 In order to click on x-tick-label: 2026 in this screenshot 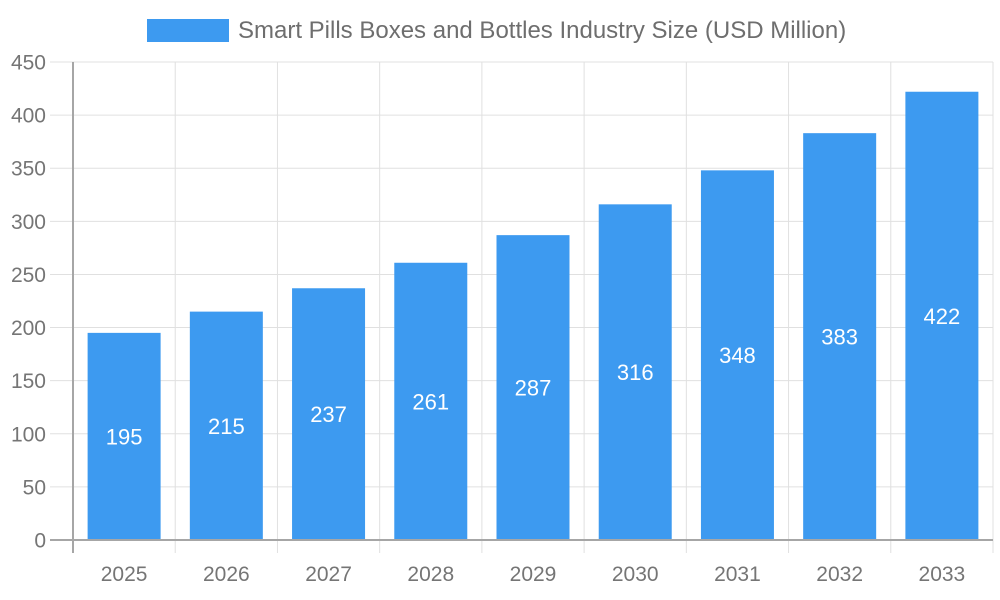, I will do `click(226, 574)`.